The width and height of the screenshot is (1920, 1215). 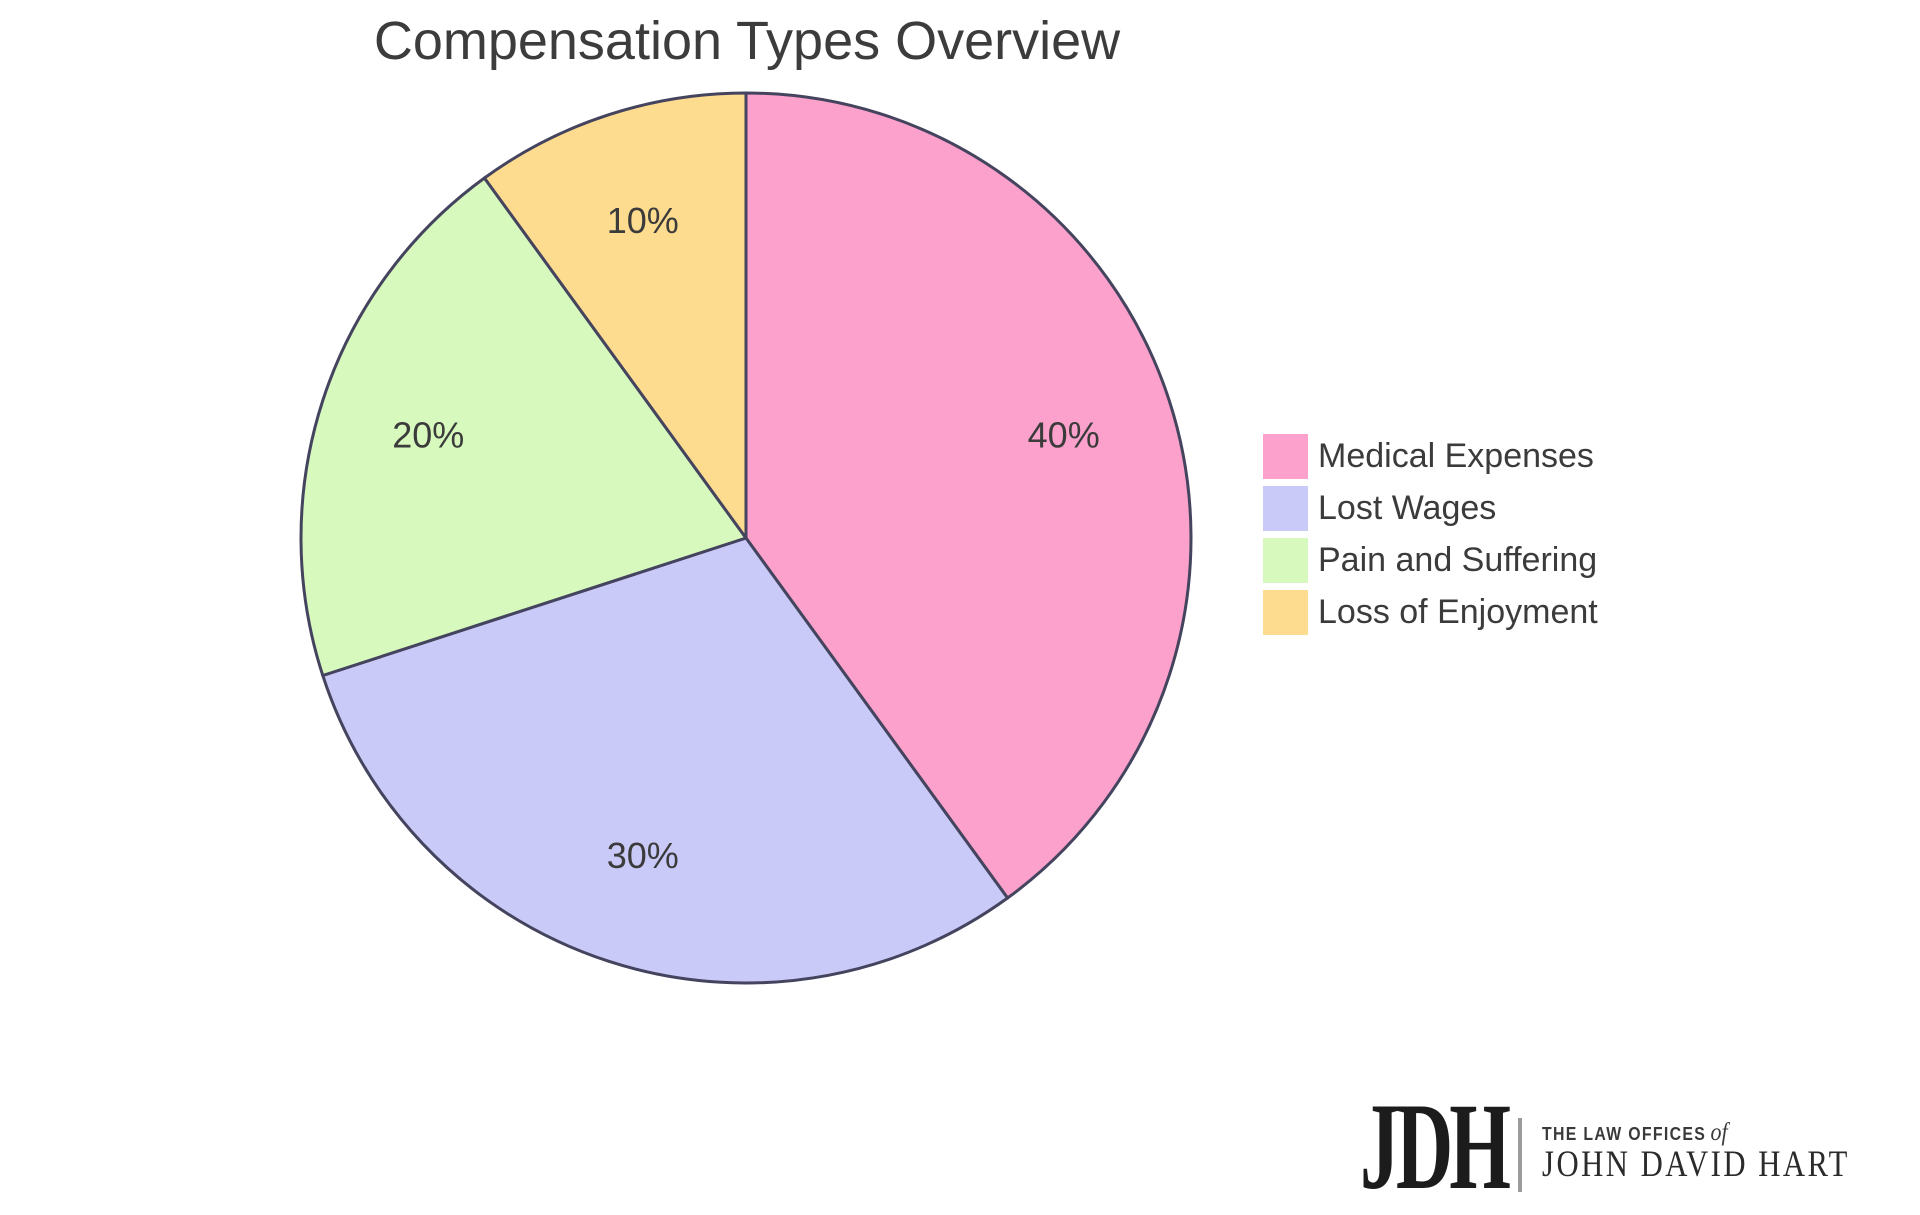 I want to click on pie-slice-label-loss-of-enjoyment: 10%, so click(x=643, y=220).